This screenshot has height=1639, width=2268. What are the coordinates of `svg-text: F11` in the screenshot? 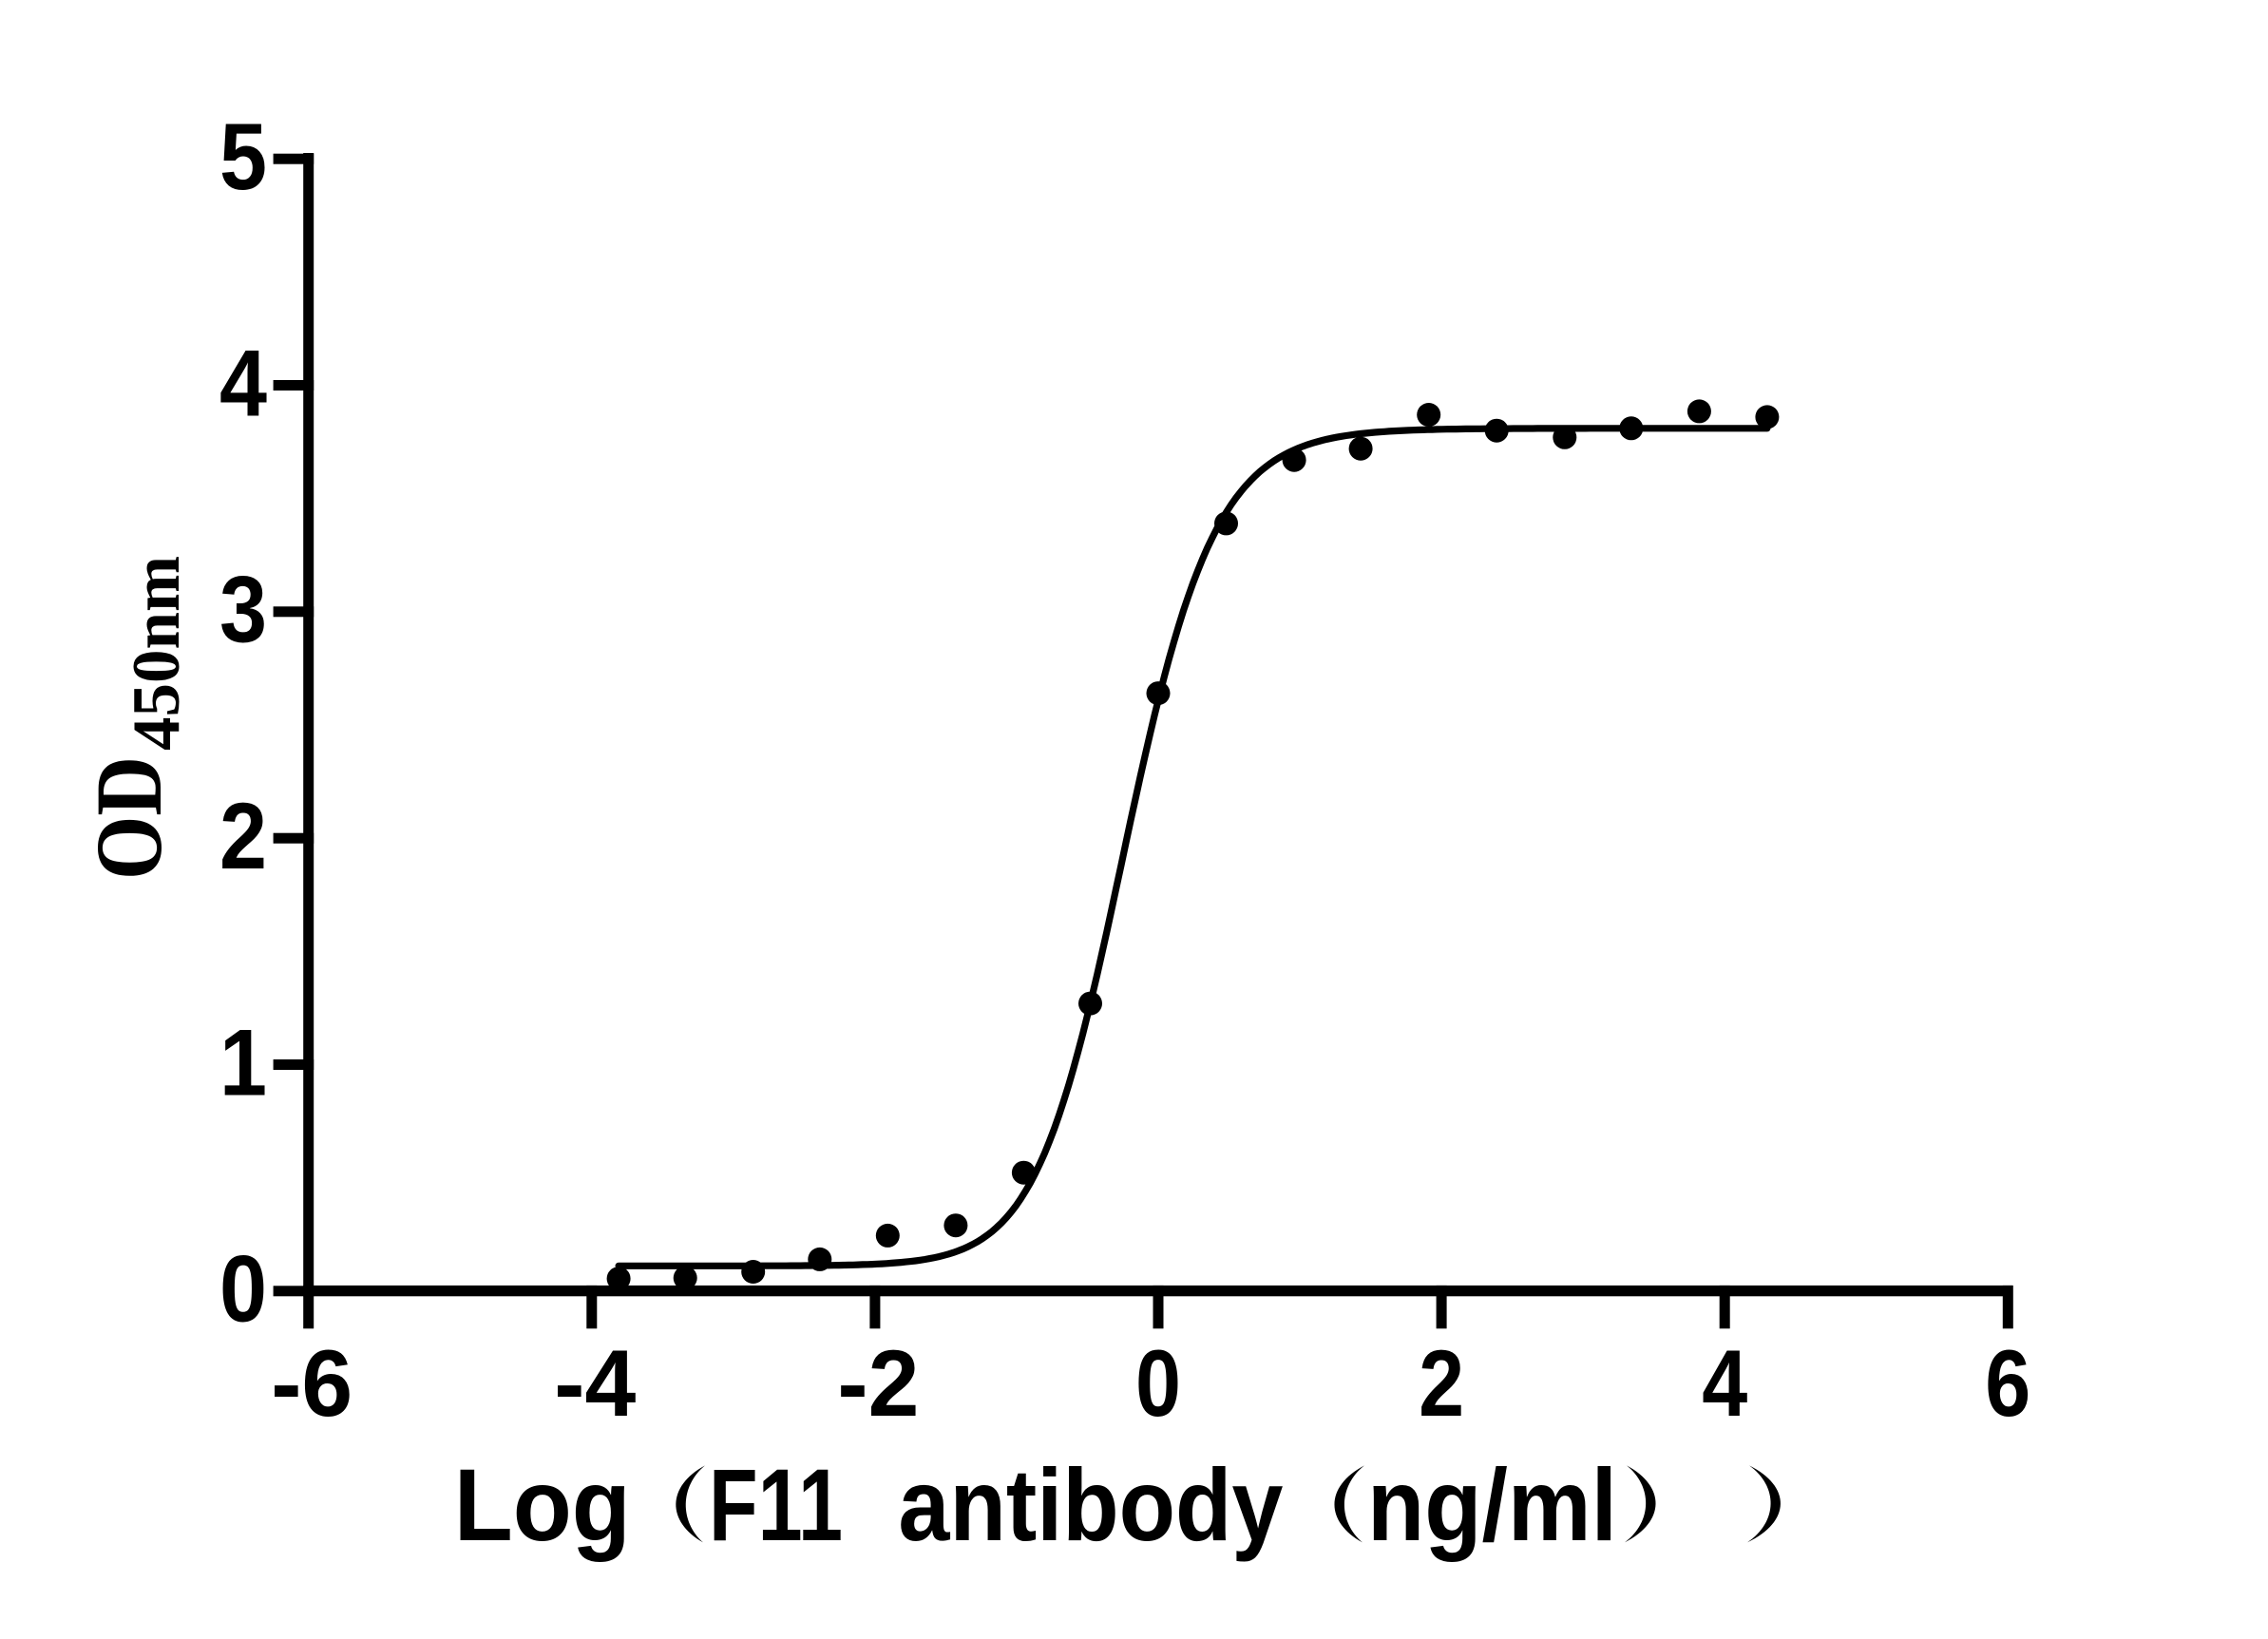 It's located at (776, 1505).